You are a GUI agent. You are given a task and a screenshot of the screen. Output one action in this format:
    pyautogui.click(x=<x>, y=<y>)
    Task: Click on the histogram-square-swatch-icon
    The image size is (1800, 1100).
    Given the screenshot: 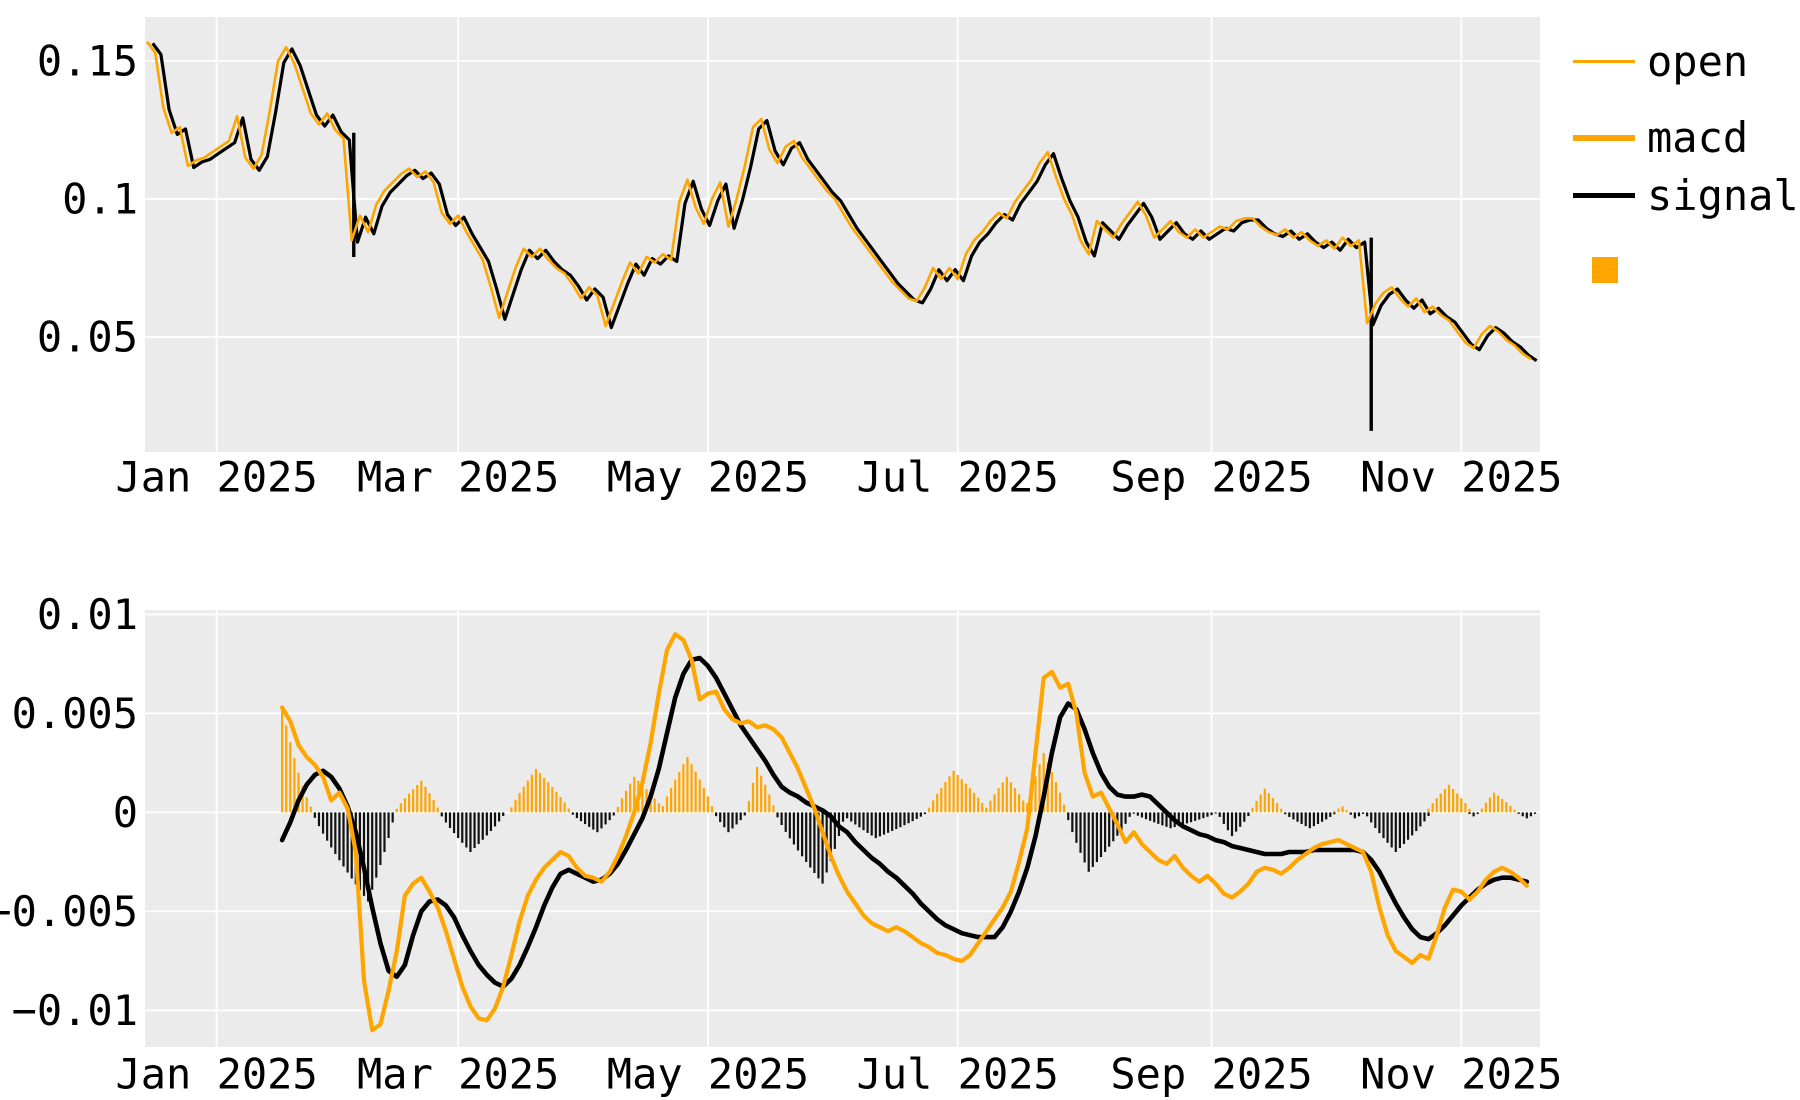 What is the action you would take?
    pyautogui.click(x=1605, y=270)
    